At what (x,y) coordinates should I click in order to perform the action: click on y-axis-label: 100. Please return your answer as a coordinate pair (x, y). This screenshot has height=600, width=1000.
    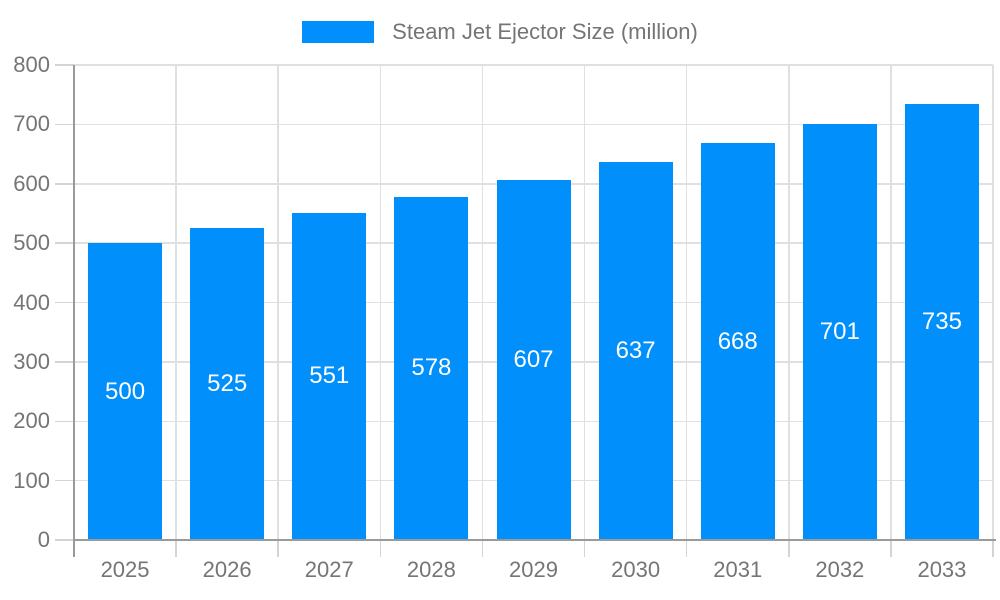
    Looking at the image, I should click on (31, 480).